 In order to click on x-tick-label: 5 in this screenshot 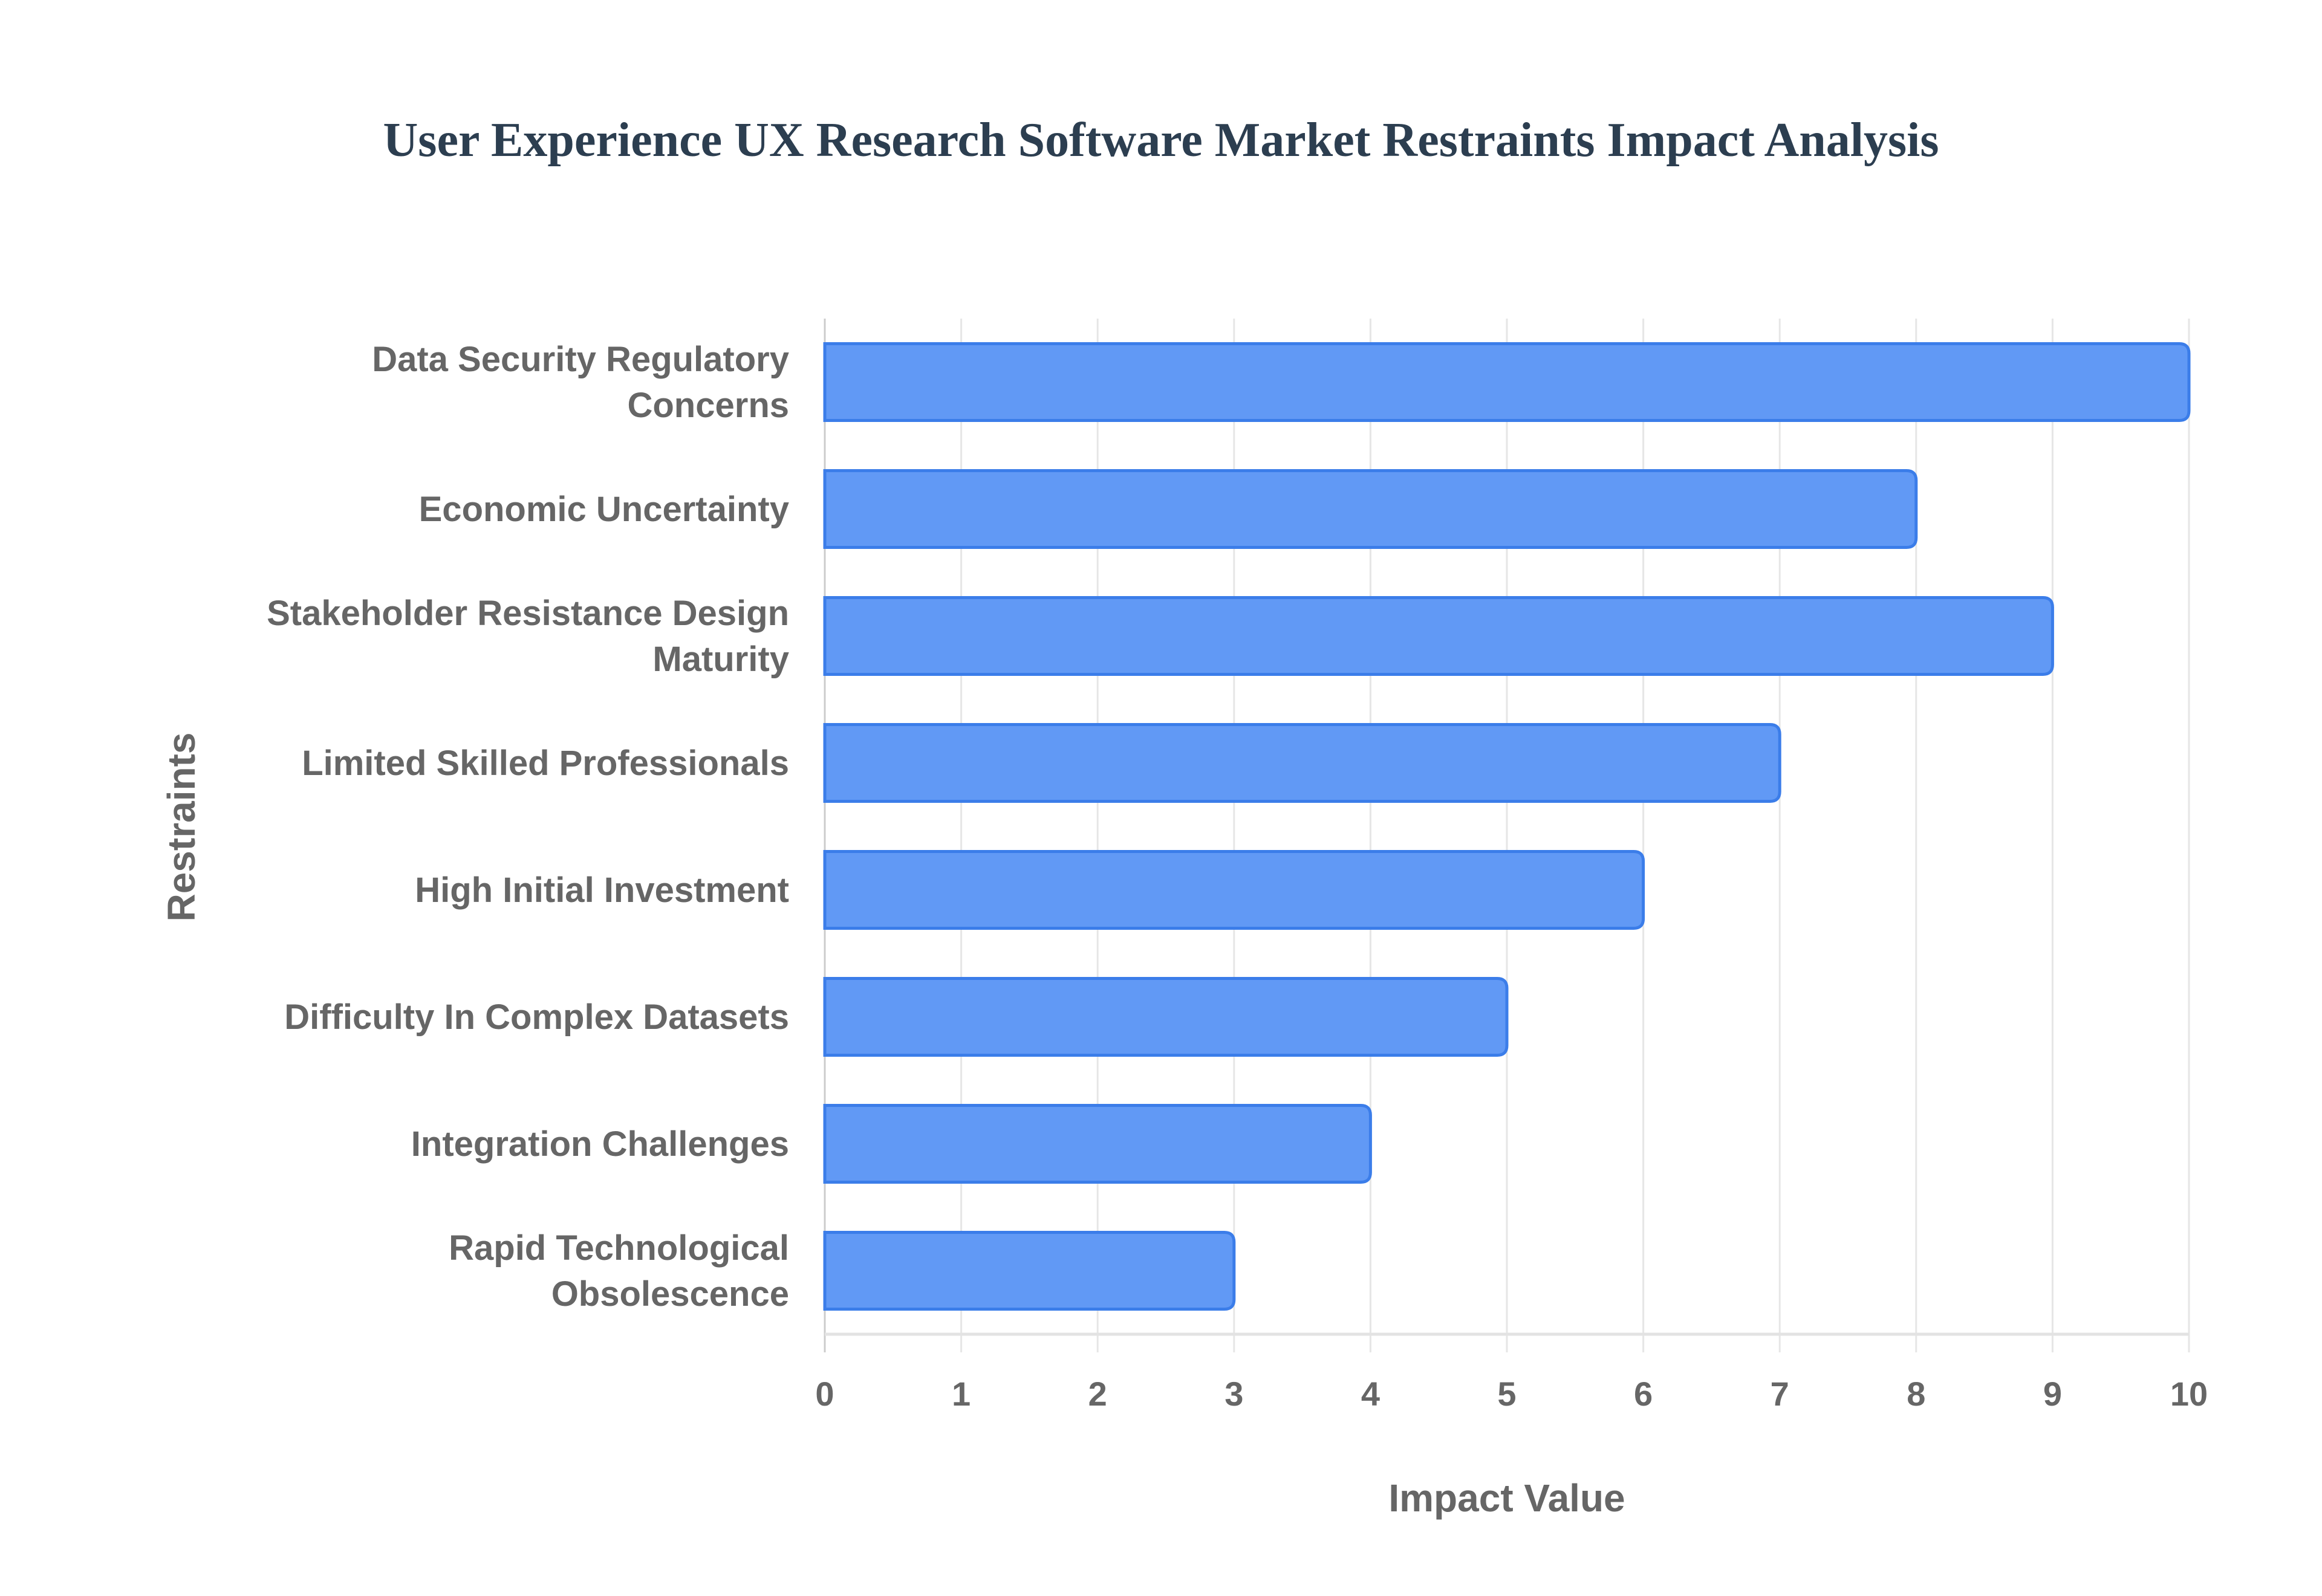, I will do `click(1506, 1394)`.